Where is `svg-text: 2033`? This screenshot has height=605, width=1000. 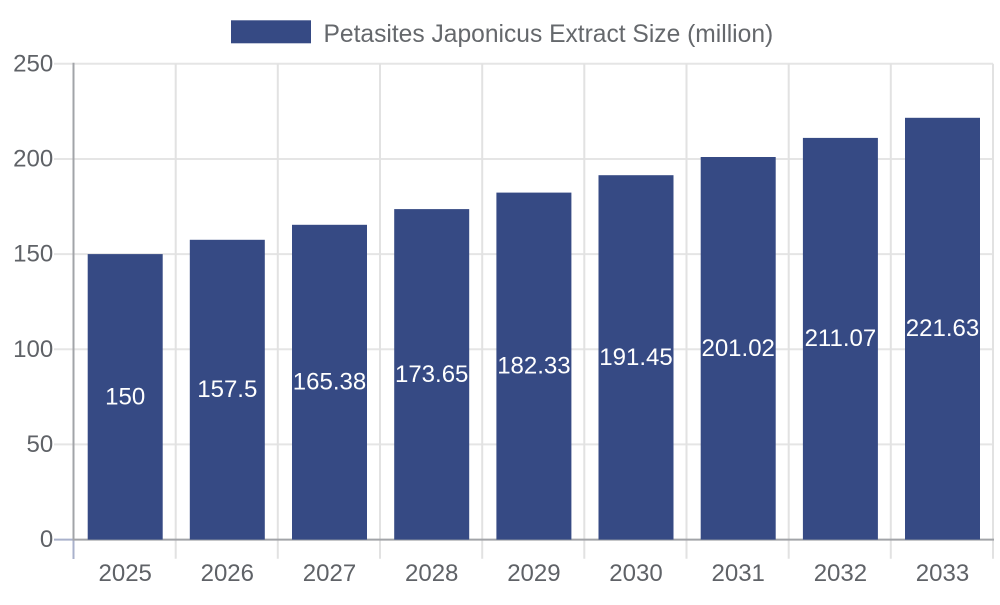
svg-text: 2033 is located at coordinates (942, 573).